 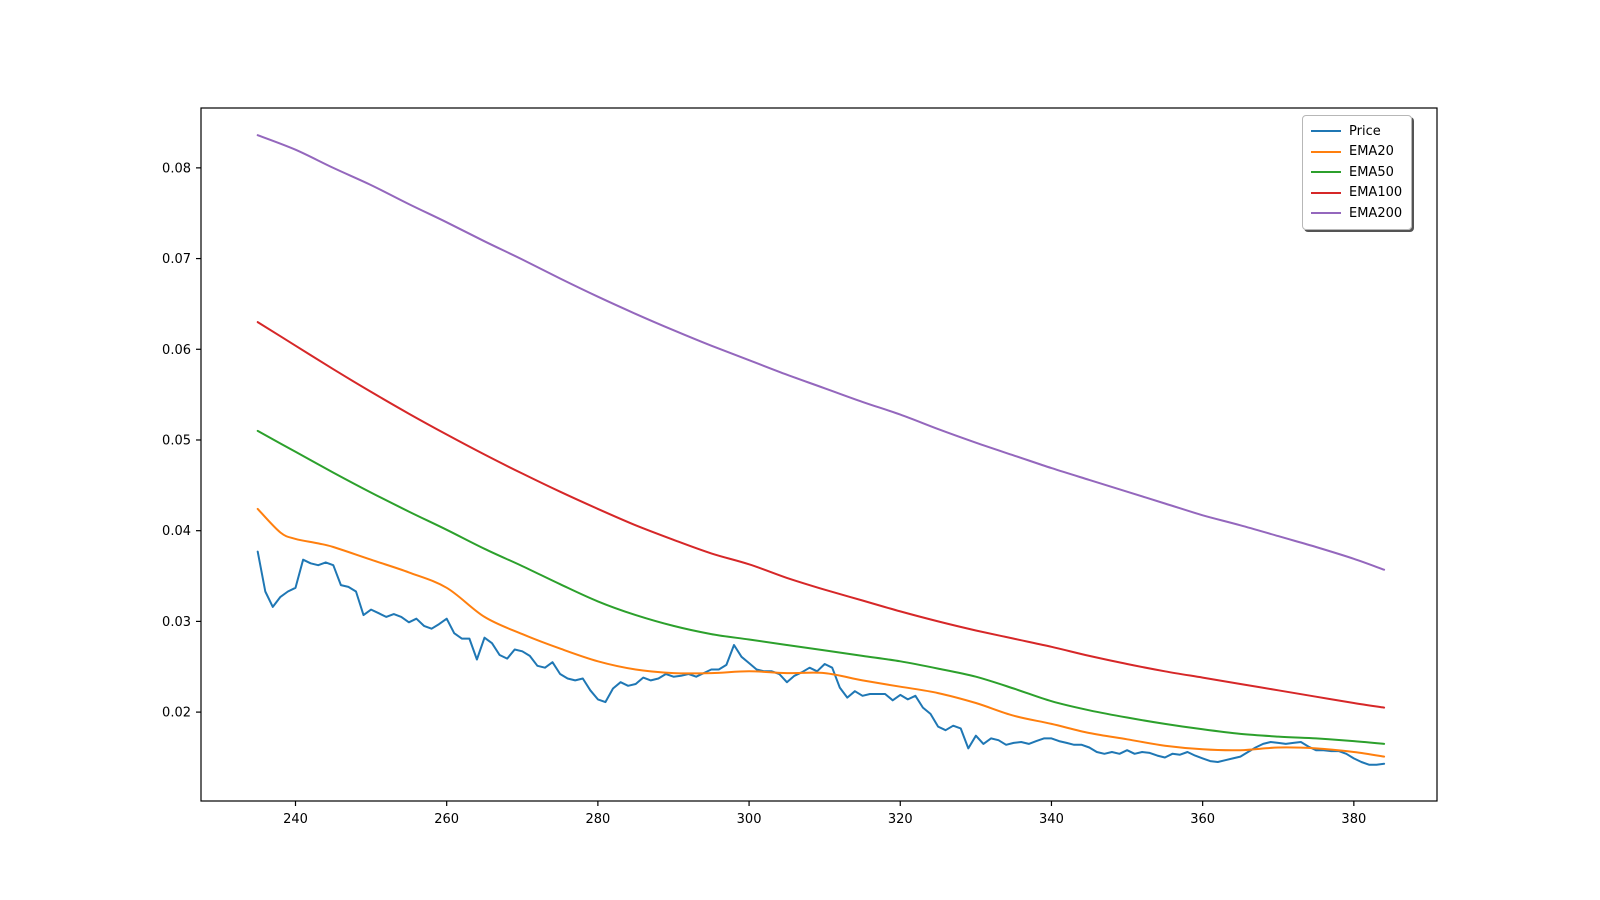 I want to click on x-tick-label: 360, so click(x=1202, y=819).